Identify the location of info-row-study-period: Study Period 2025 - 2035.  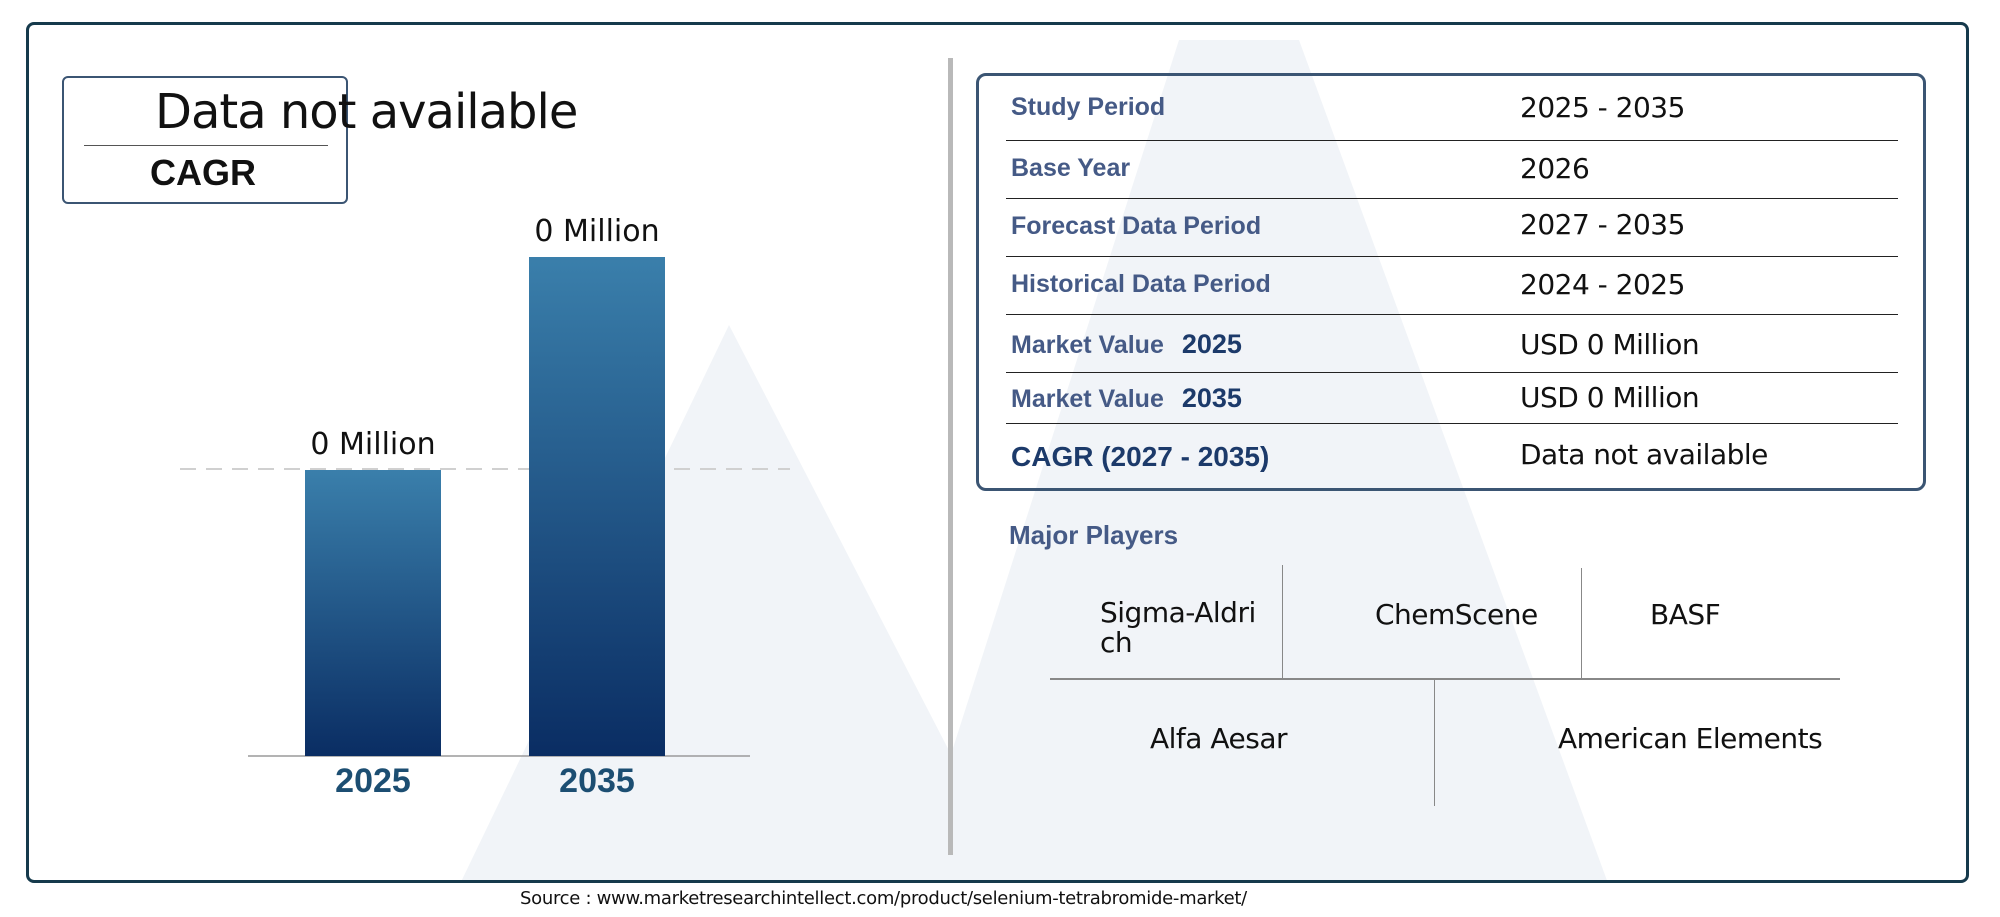
(1452, 110).